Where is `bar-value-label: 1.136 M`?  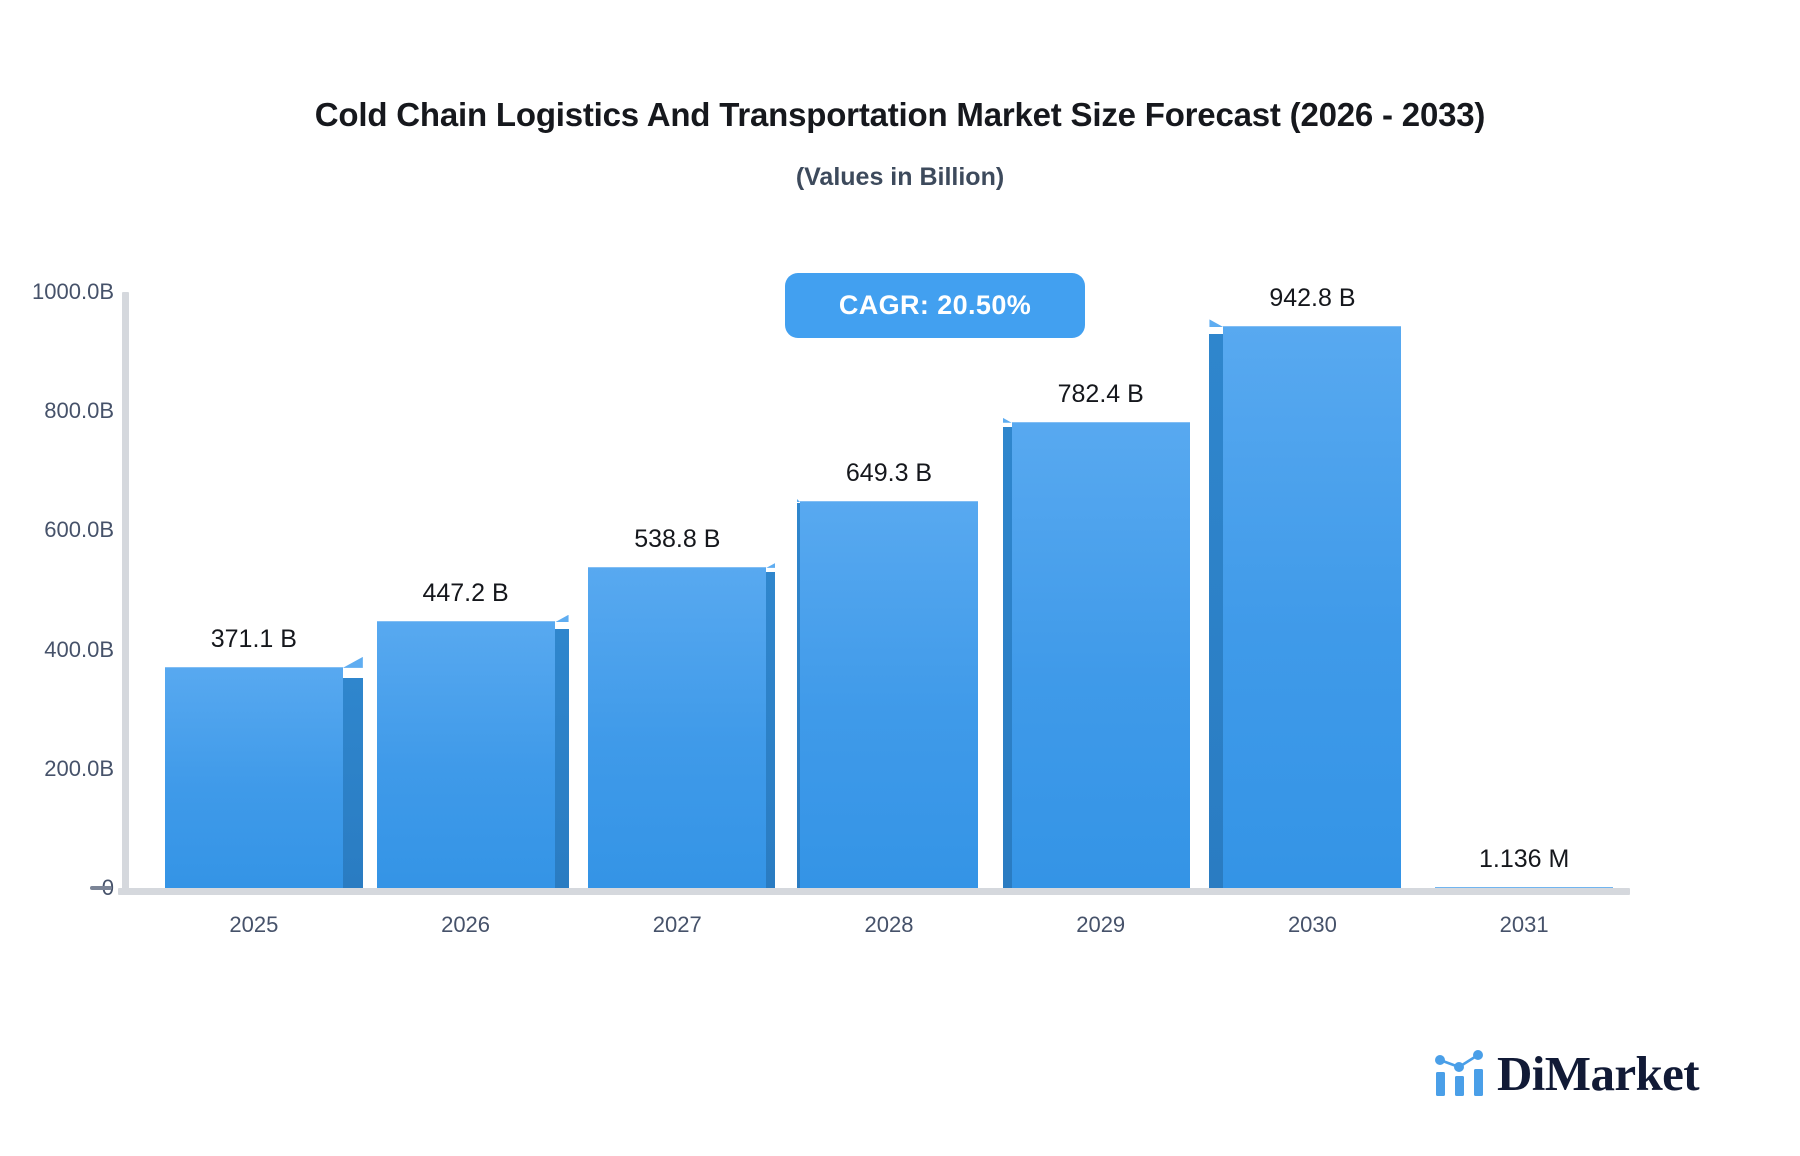 bar-value-label: 1.136 M is located at coordinates (1524, 859).